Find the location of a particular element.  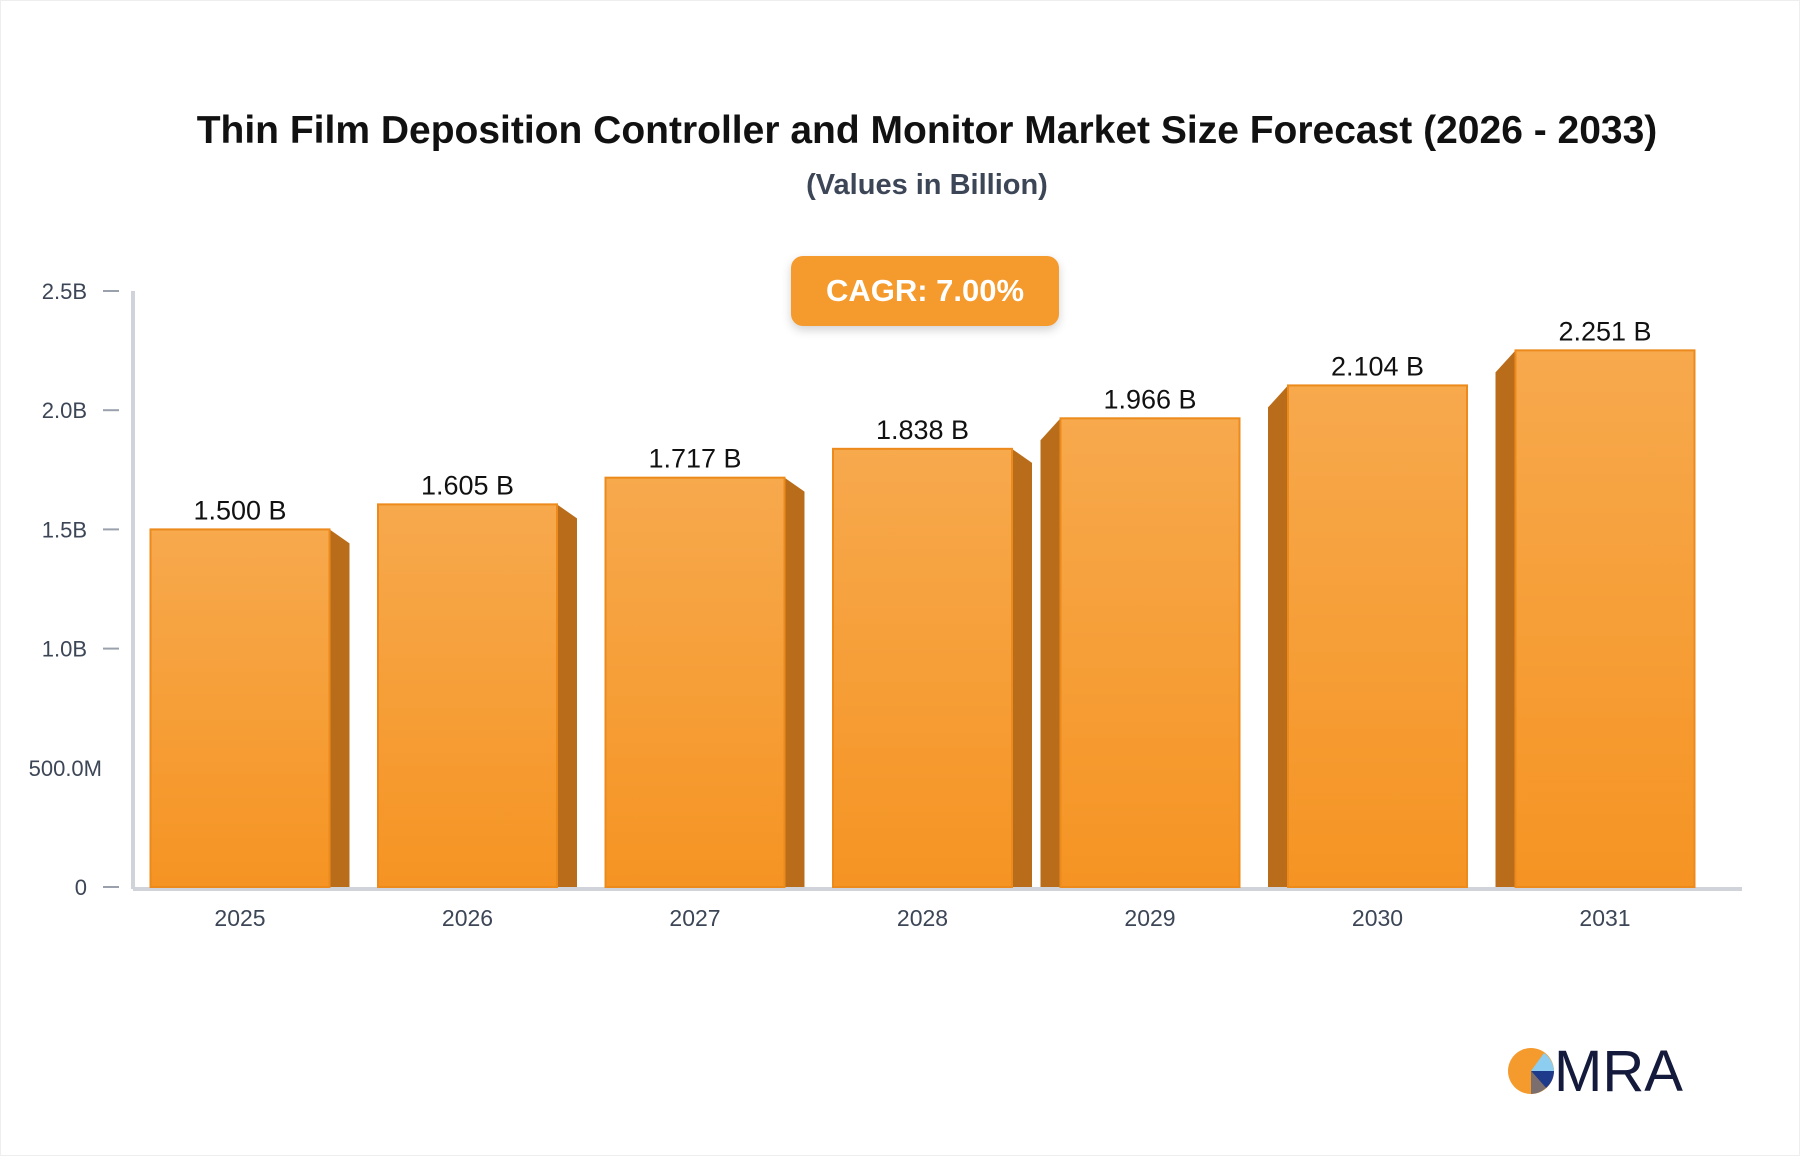

svg-text: MRA is located at coordinates (1618, 1071).